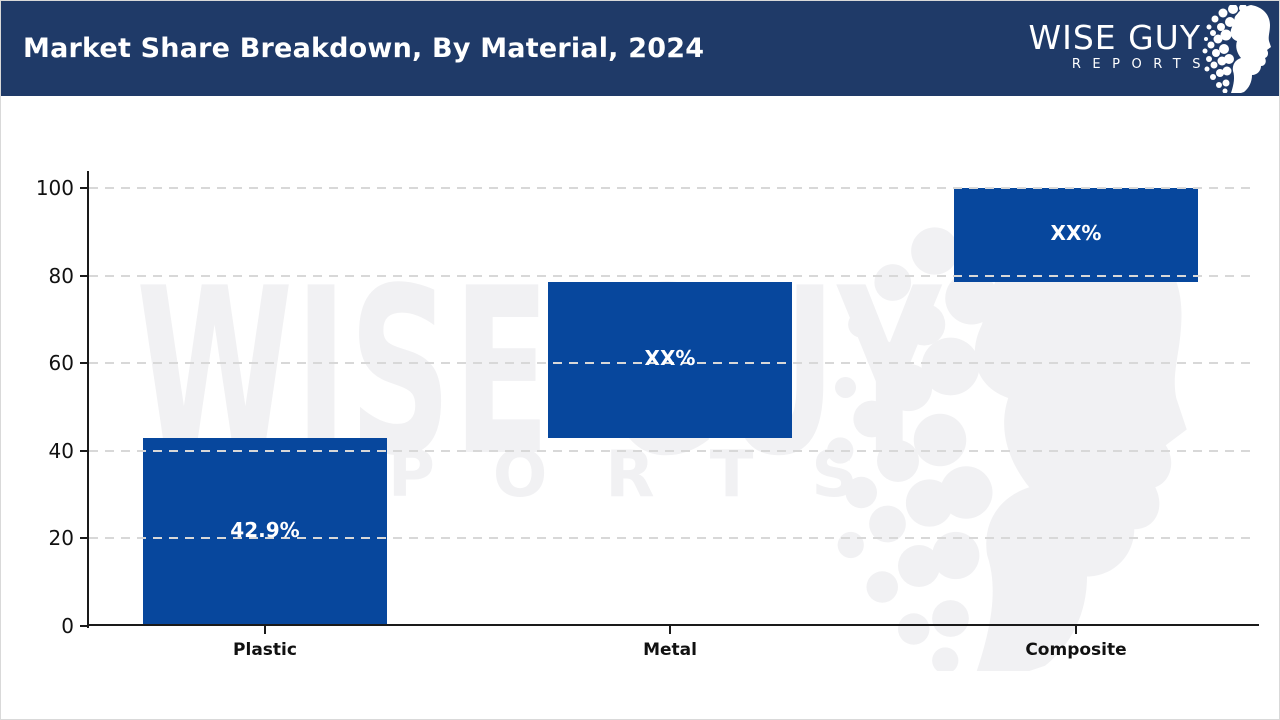 The image size is (1280, 720). I want to click on y-tick-label: 0, so click(67, 626).